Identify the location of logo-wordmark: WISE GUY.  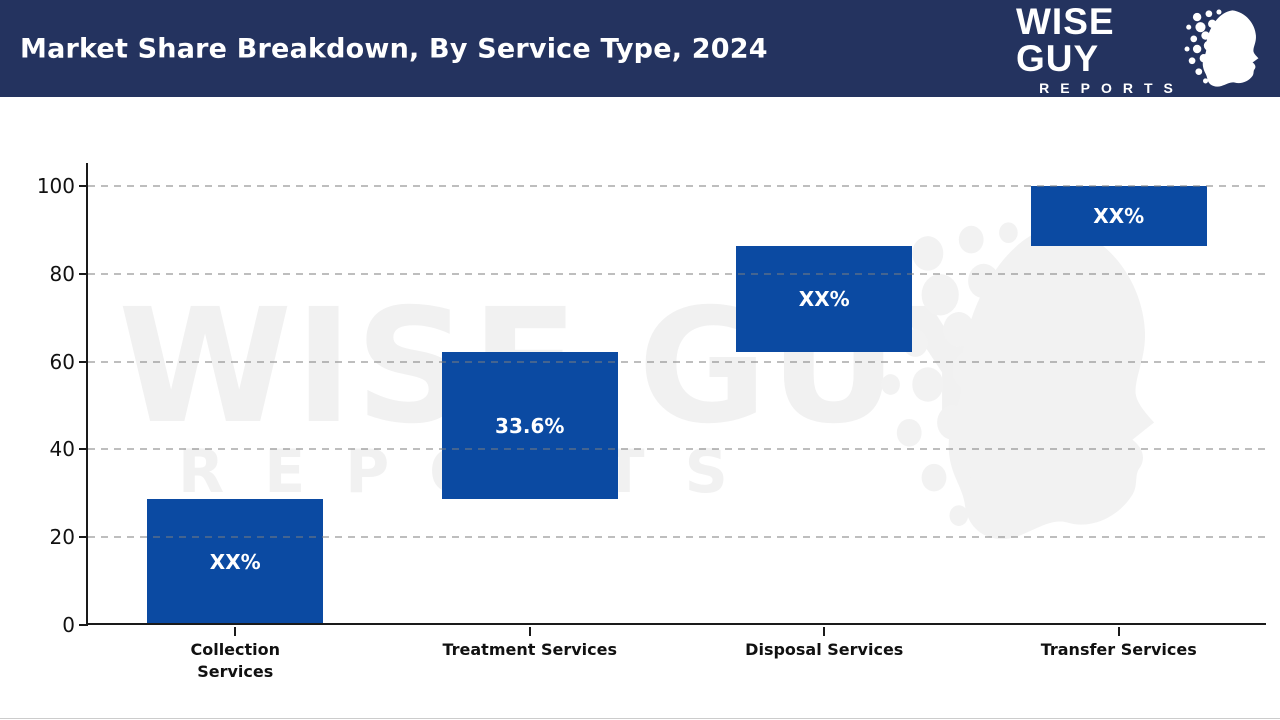
(1065, 39).